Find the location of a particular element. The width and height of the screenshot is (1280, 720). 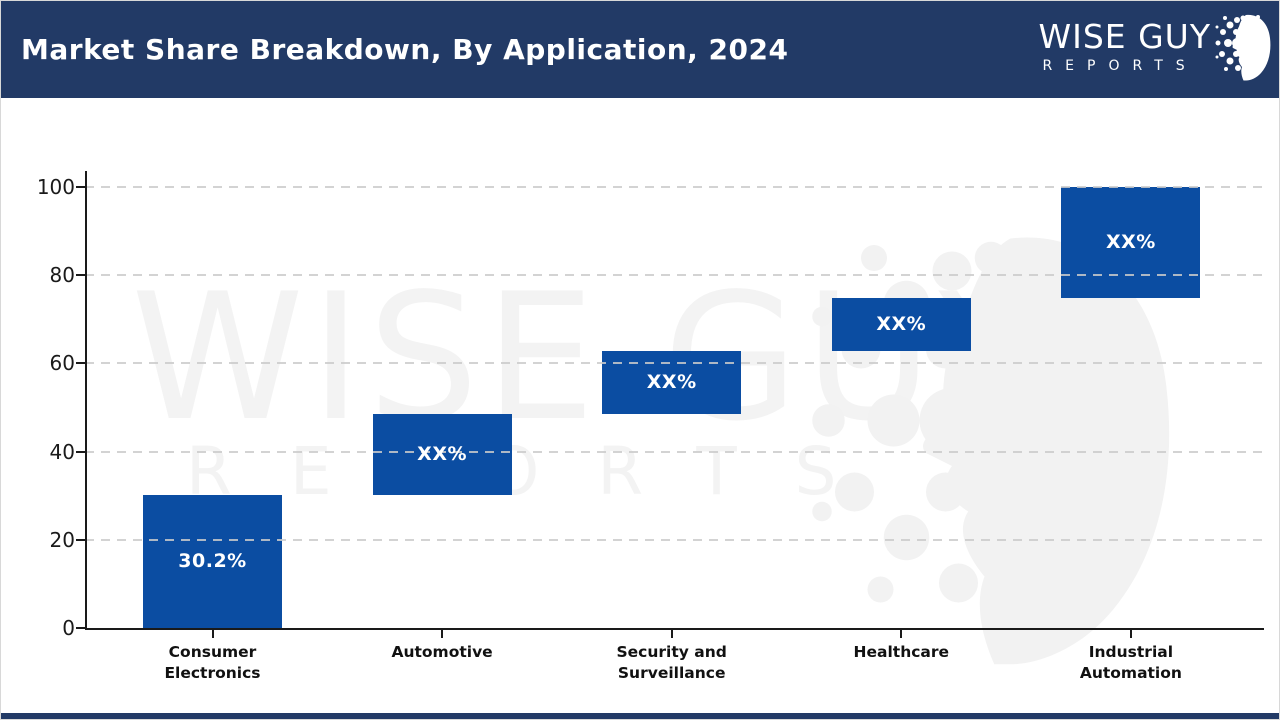

logo-brand-name: WISE GUY is located at coordinates (1124, 37).